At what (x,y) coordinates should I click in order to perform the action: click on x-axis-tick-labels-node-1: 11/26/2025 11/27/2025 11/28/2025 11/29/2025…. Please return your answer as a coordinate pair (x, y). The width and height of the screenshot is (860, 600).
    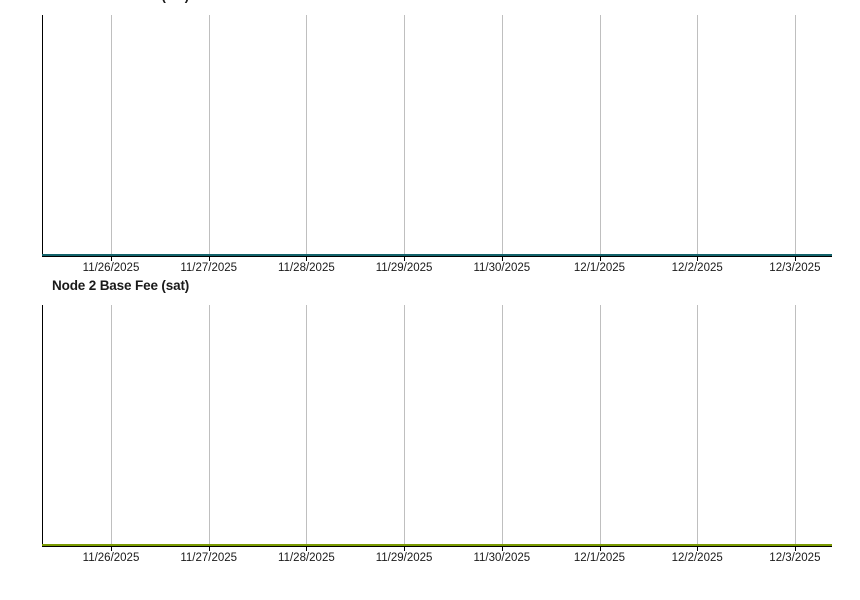
    Looking at the image, I should click on (430, 270).